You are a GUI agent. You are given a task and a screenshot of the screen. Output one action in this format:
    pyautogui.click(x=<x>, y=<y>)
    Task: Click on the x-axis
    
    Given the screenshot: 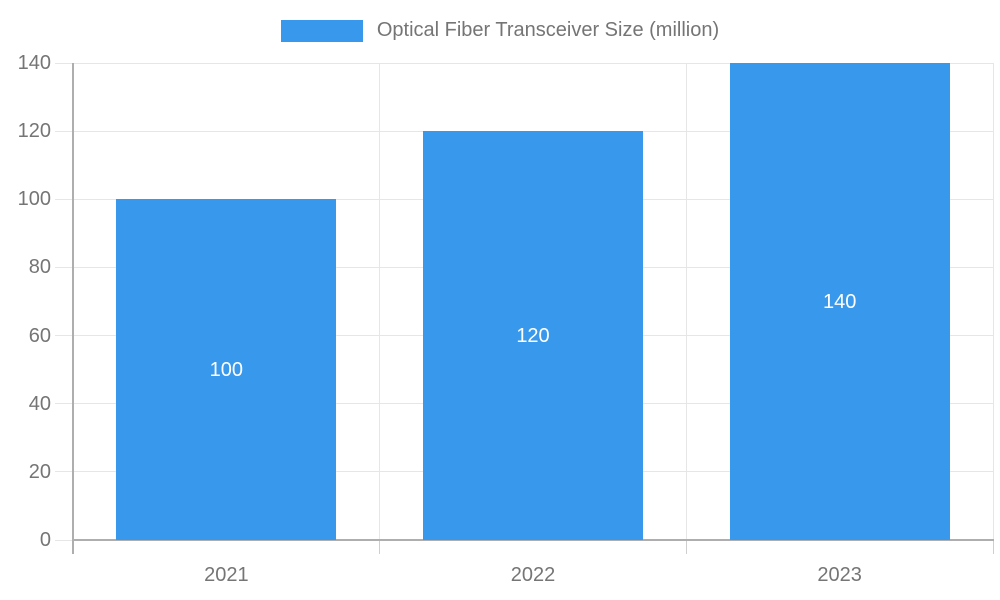 What is the action you would take?
    pyautogui.click(x=533, y=540)
    